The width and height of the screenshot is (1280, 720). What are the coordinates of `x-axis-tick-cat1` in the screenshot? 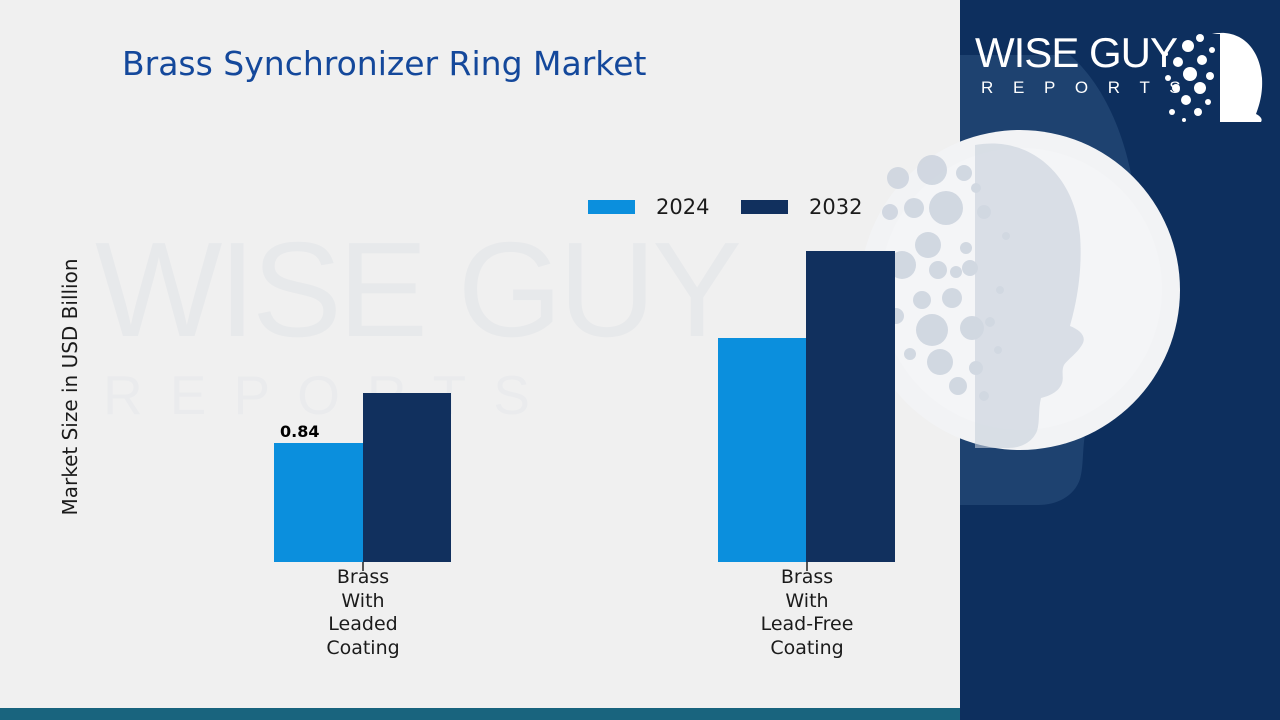 It's located at (807, 566).